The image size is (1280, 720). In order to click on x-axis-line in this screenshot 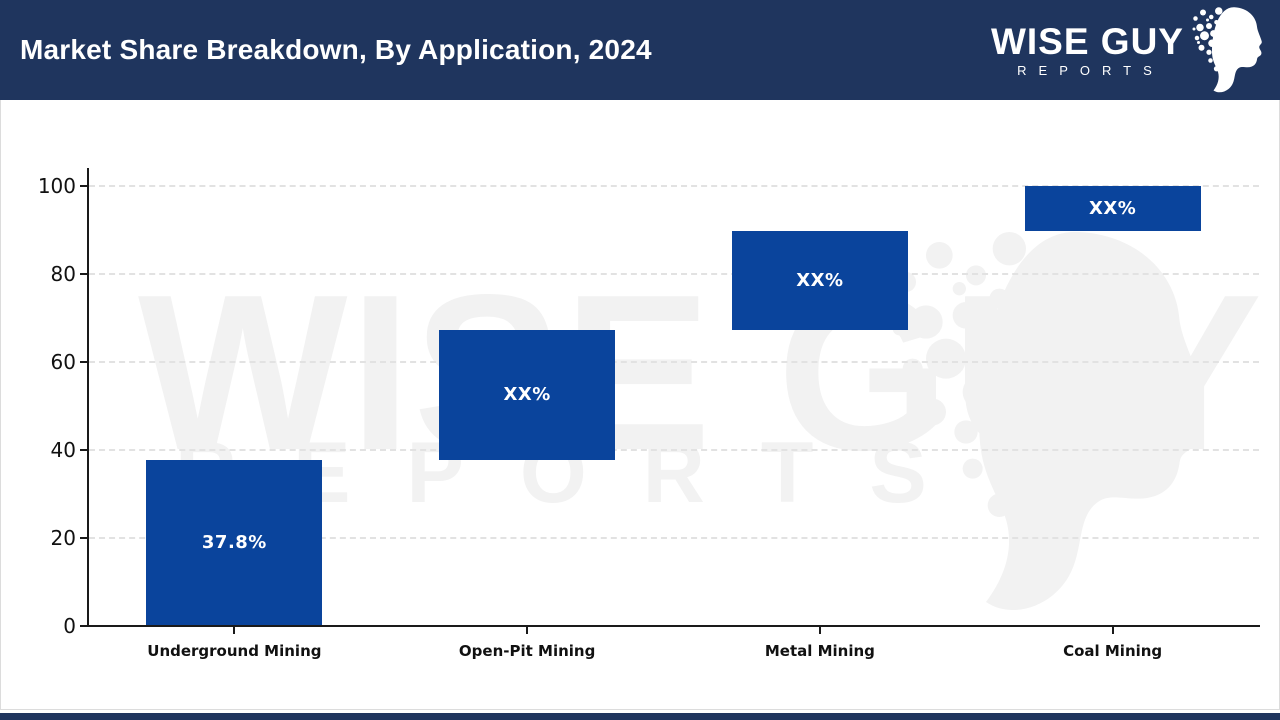, I will do `click(673, 626)`.